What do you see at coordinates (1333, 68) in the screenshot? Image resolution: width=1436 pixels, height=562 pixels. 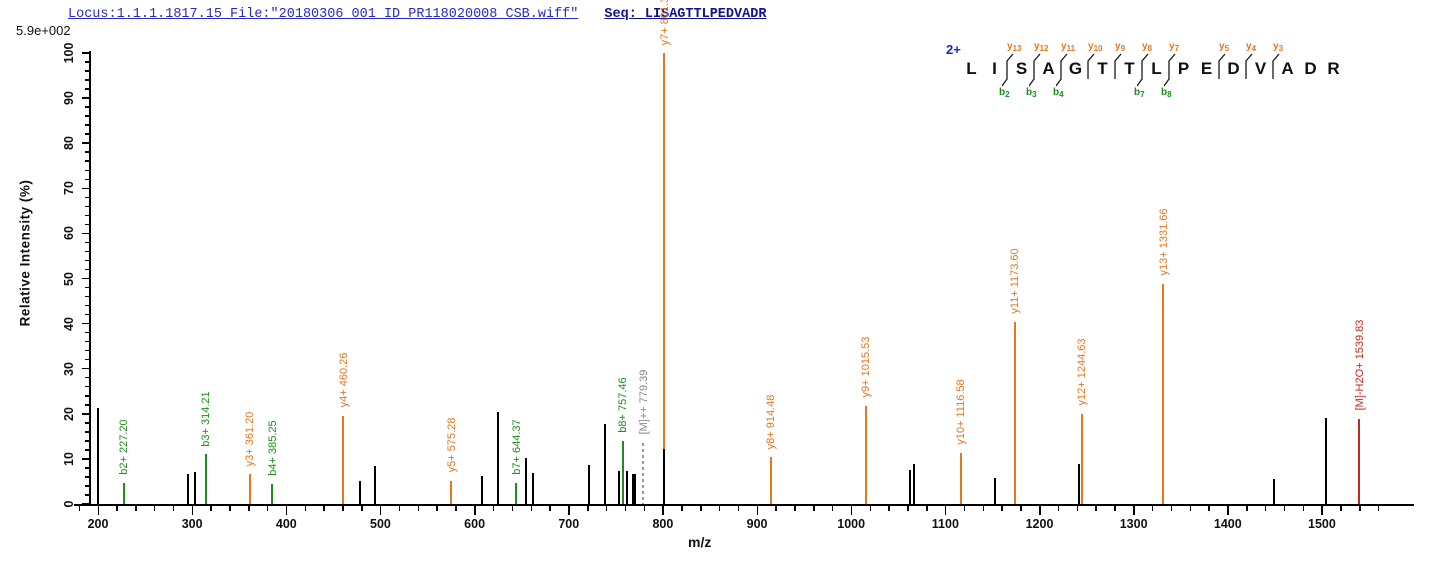 I see `seq-letter: R` at bounding box center [1333, 68].